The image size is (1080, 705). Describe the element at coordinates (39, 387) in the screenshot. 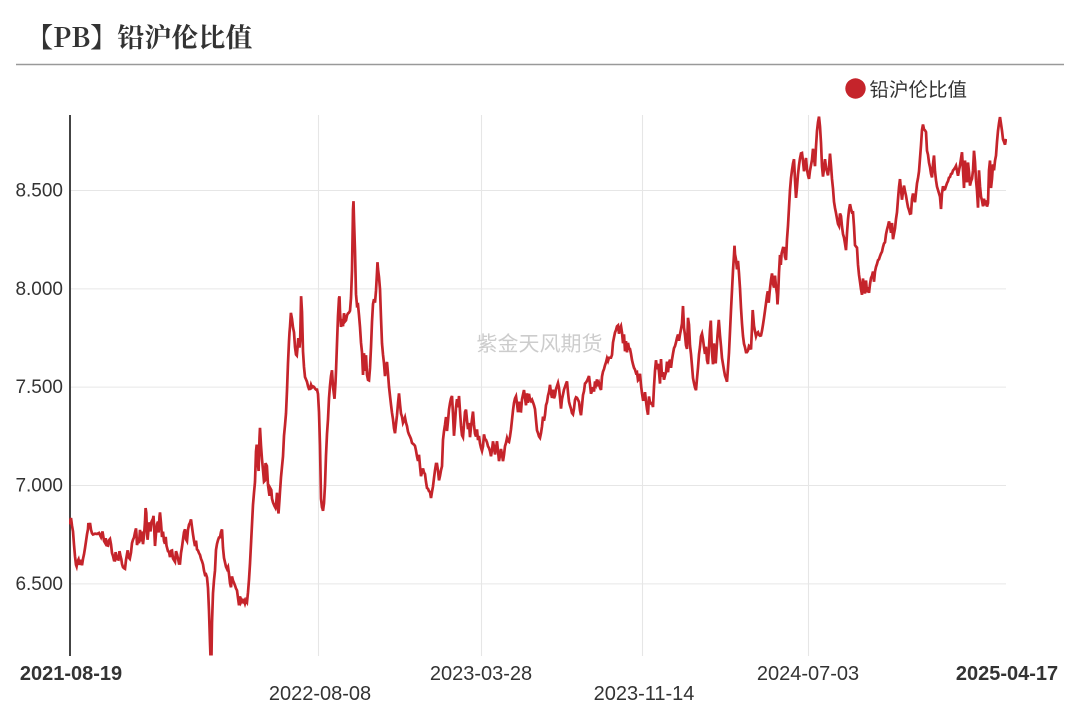

I see `svg-text: 7.500` at that location.